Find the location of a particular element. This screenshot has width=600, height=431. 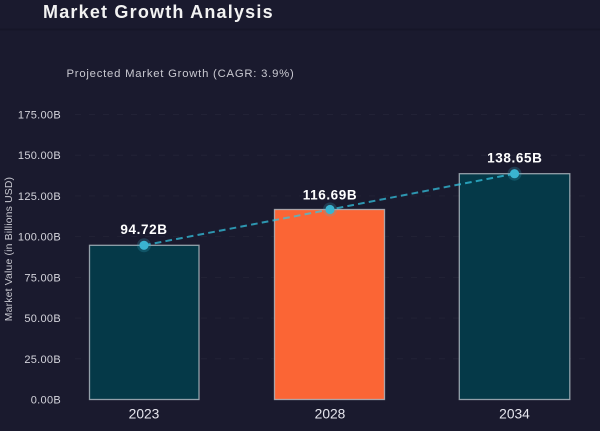

svg-text: 150.00B is located at coordinates (39, 156).